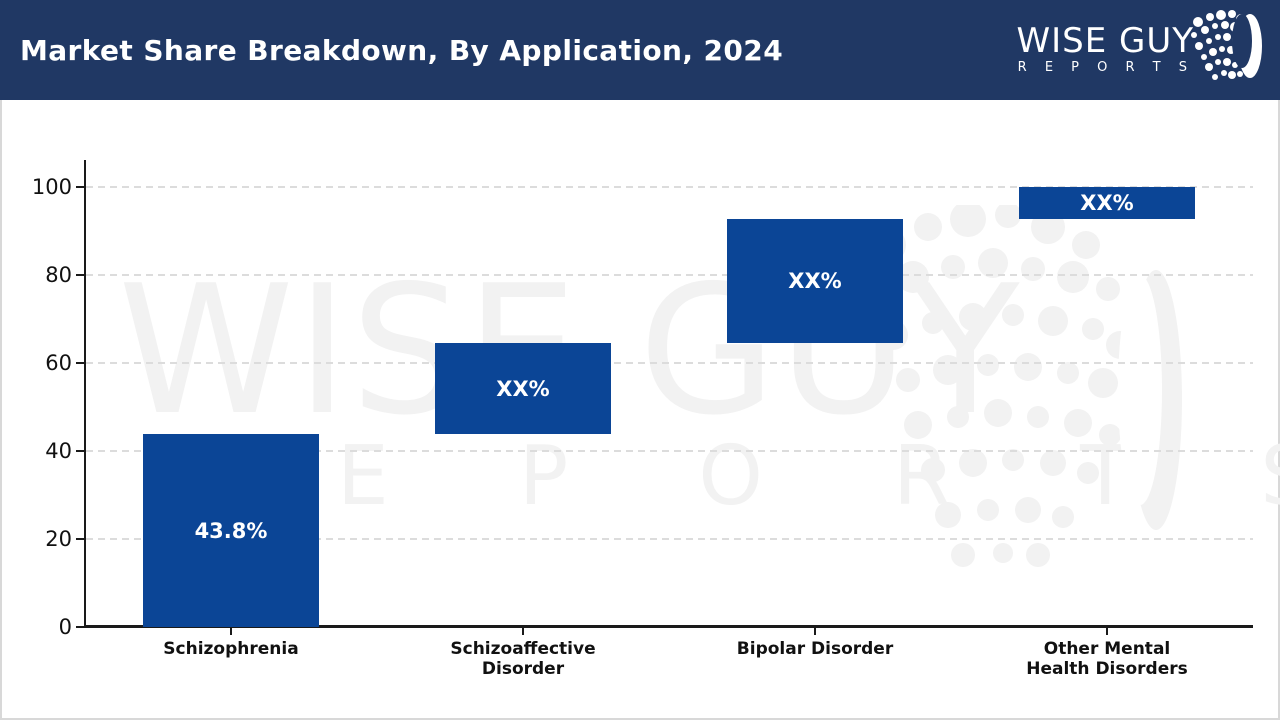 Image resolution: width=1280 pixels, height=720 pixels. I want to click on logo-text: WISE GUY R E P O R T S, so click(1105, 50).